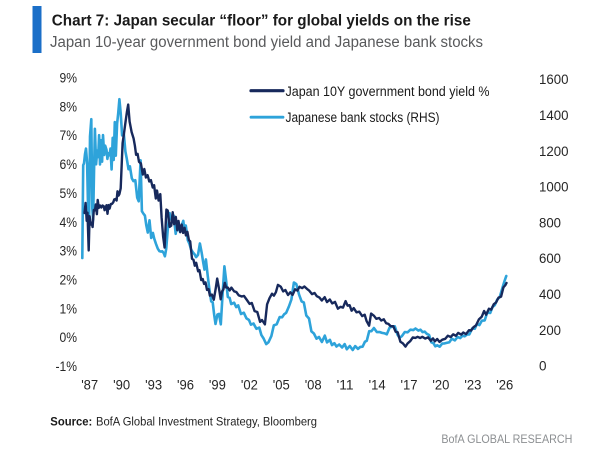 The width and height of the screenshot is (604, 457). I want to click on svg-text: 1600, so click(554, 79).